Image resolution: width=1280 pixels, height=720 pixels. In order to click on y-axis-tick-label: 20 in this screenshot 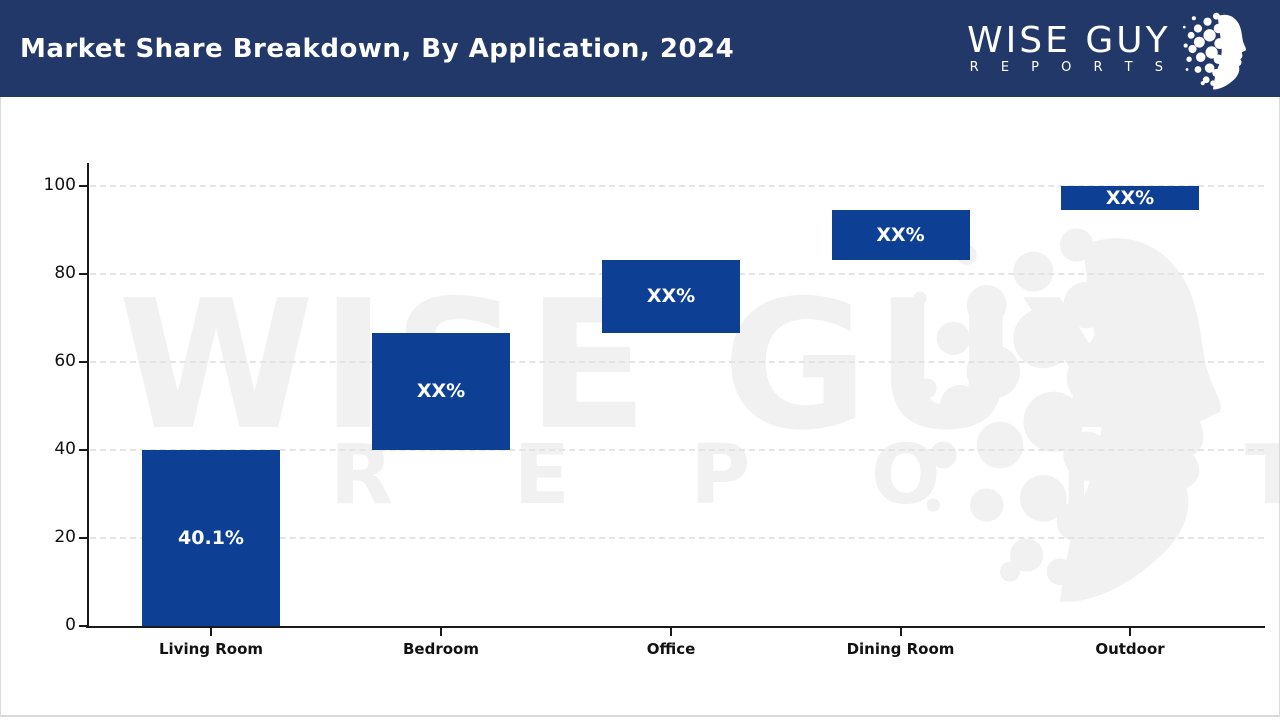, I will do `click(65, 537)`.